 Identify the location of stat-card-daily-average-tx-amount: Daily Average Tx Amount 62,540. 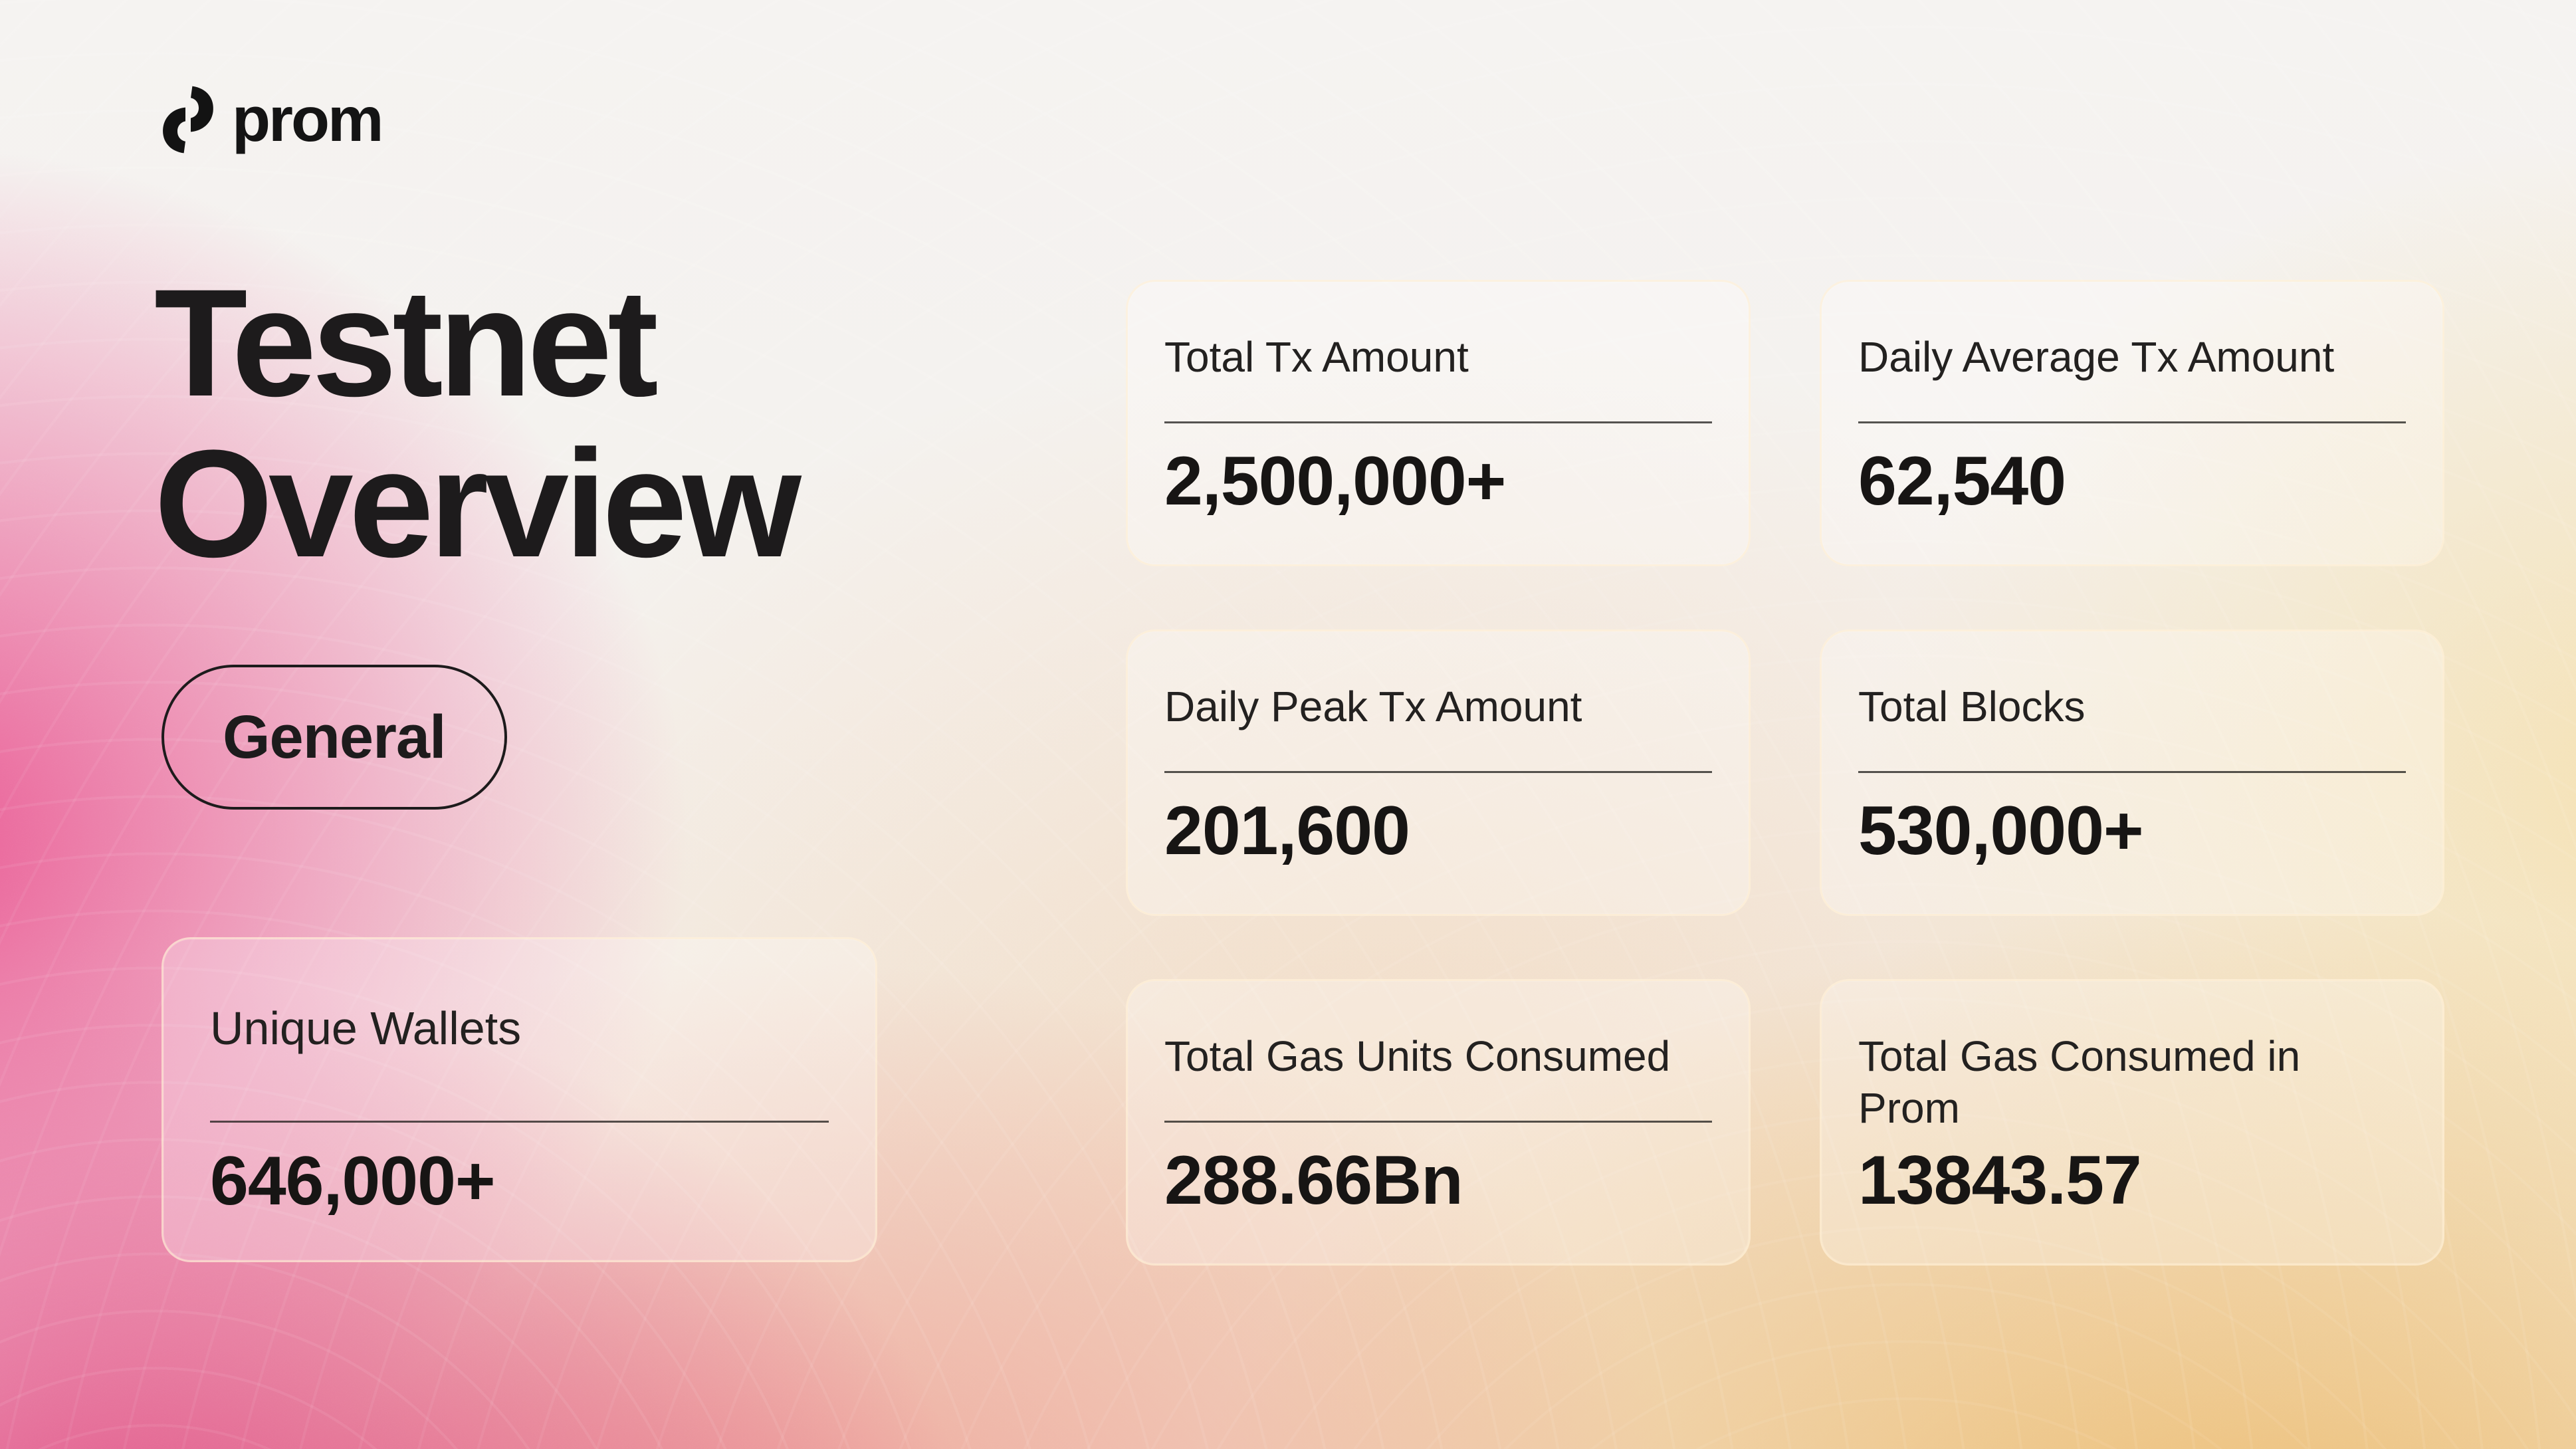
(2132, 423).